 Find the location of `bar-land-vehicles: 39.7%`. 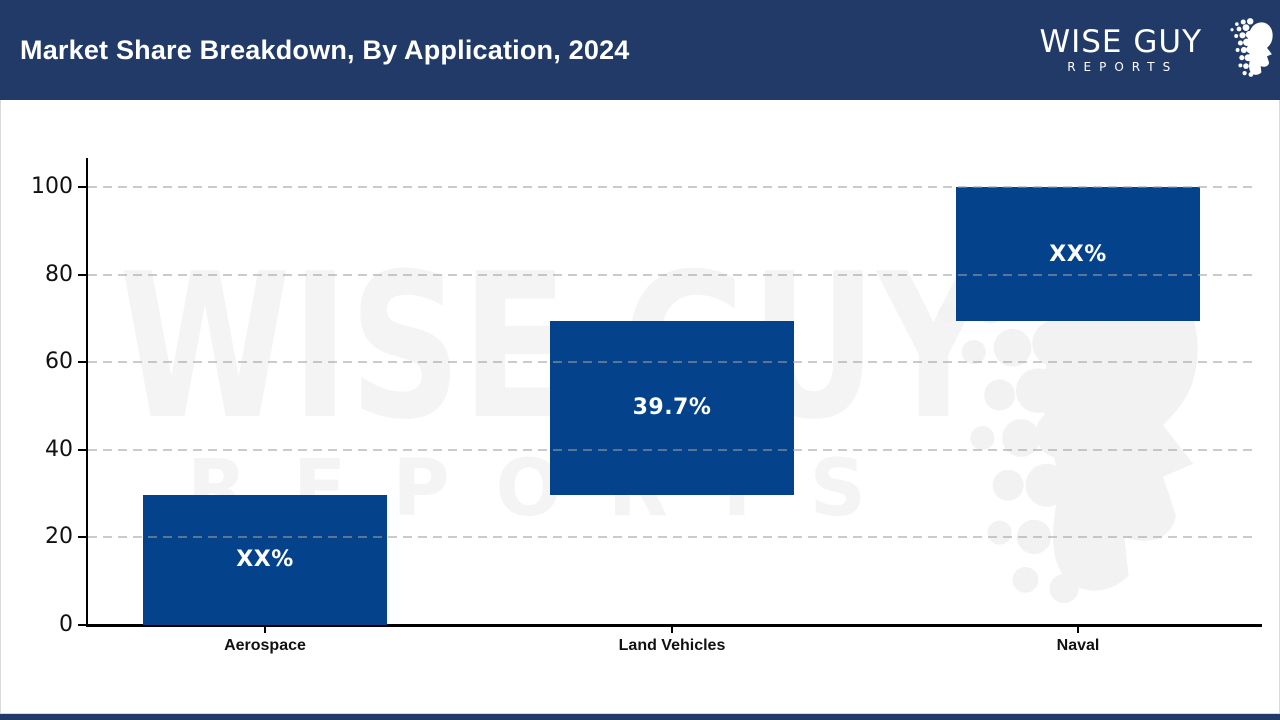

bar-land-vehicles: 39.7% is located at coordinates (672, 408).